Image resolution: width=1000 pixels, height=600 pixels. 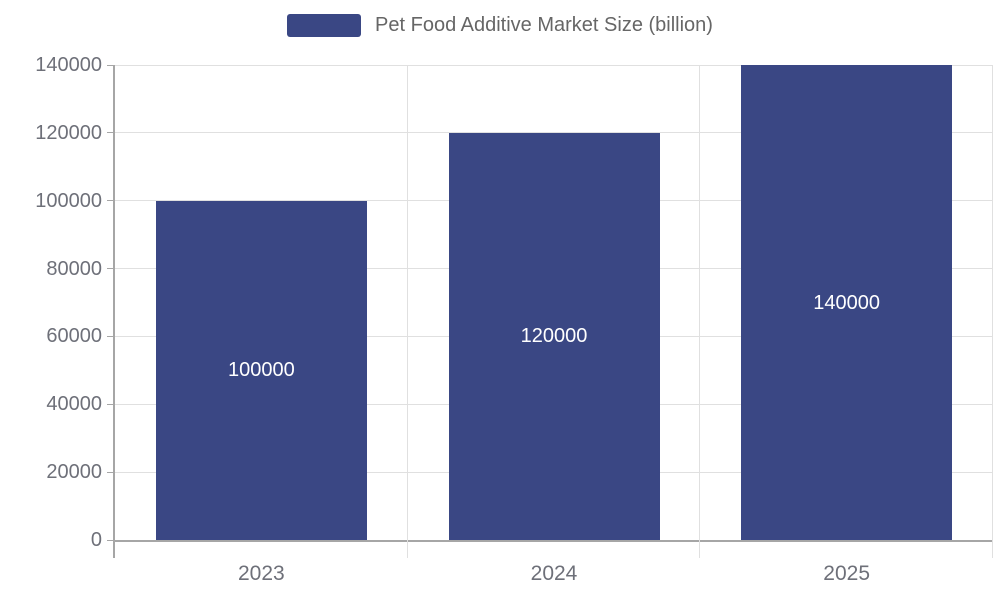 I want to click on y-tick-label: 80000, so click(x=74, y=268).